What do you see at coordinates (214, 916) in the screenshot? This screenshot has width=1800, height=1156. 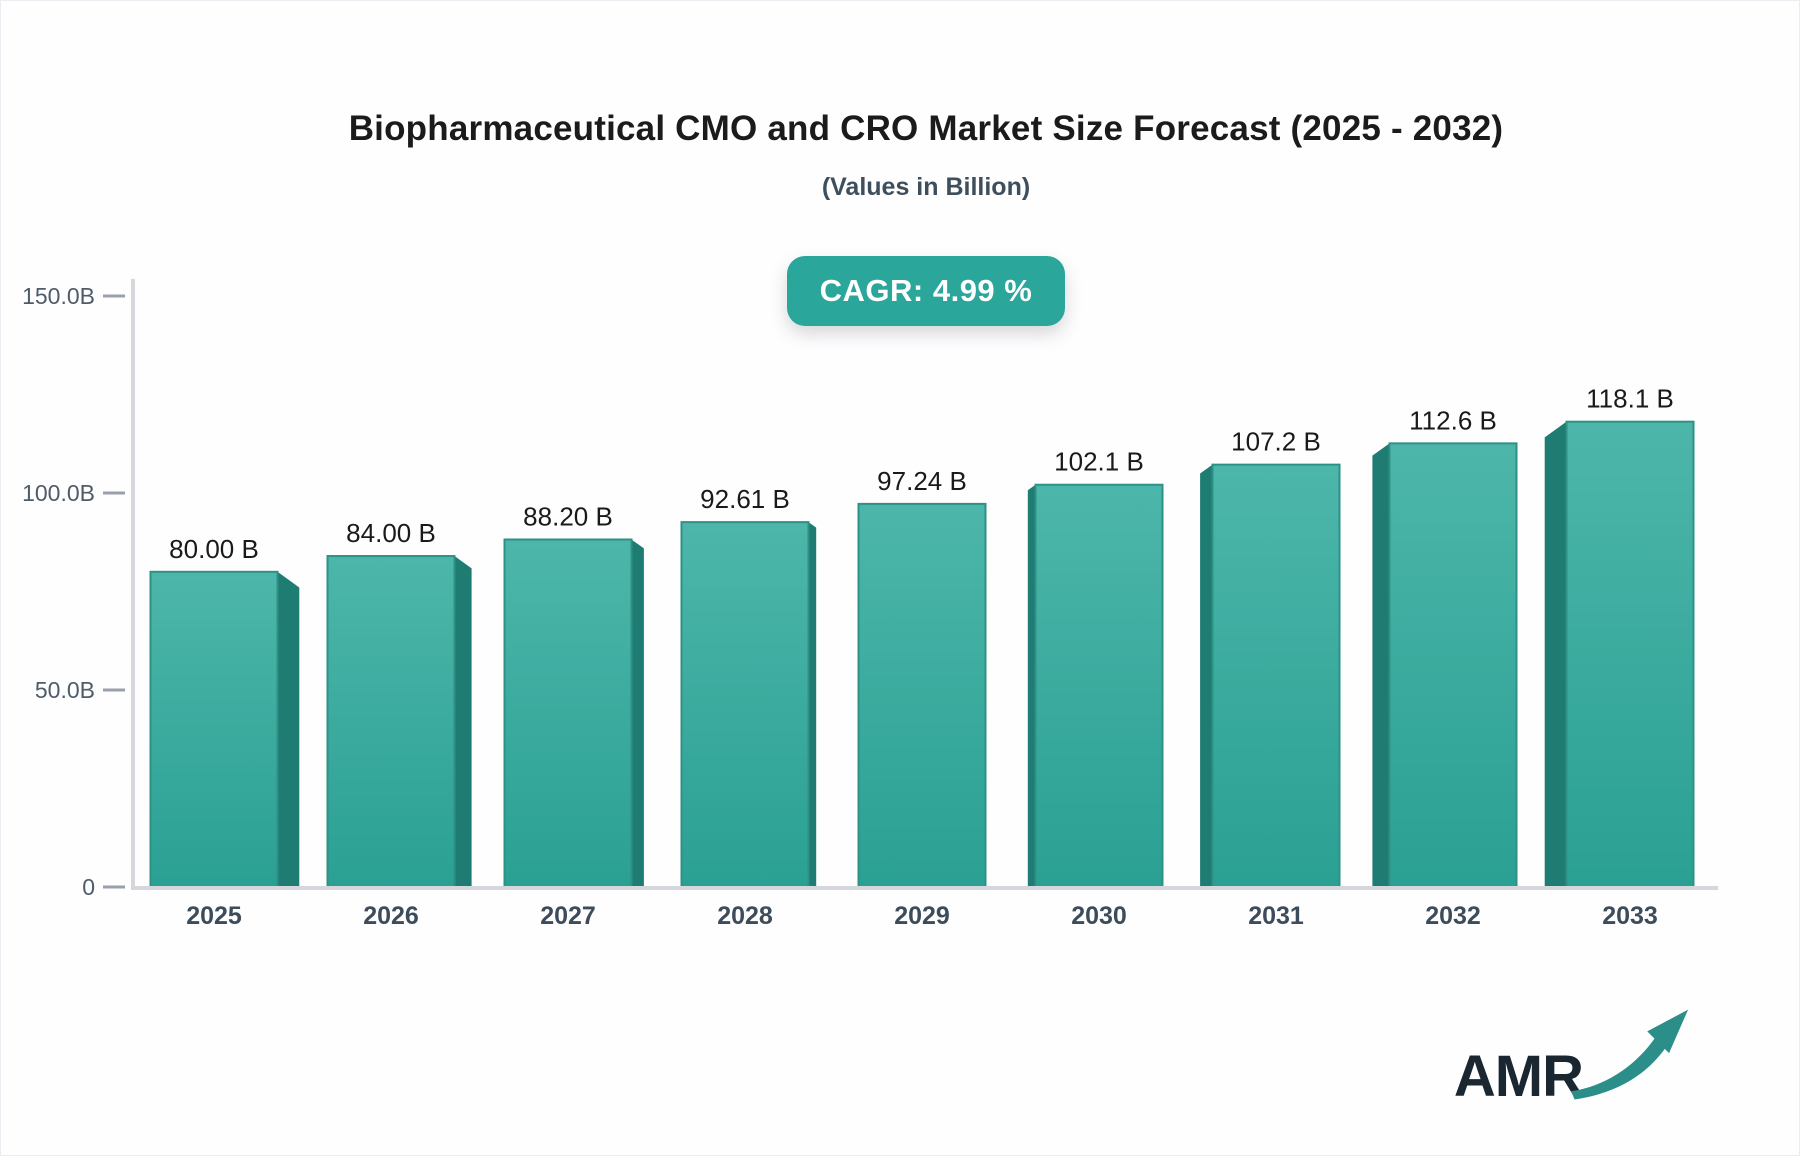 I see `x-tick-label: 2025` at bounding box center [214, 916].